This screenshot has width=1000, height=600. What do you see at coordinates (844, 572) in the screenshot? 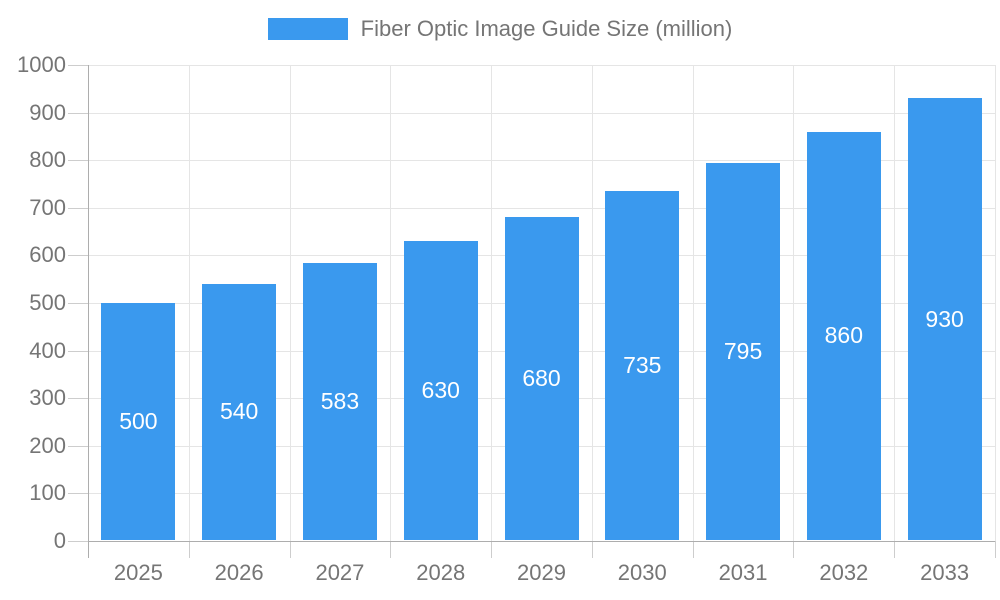
I see `x-axis-label: 2032` at bounding box center [844, 572].